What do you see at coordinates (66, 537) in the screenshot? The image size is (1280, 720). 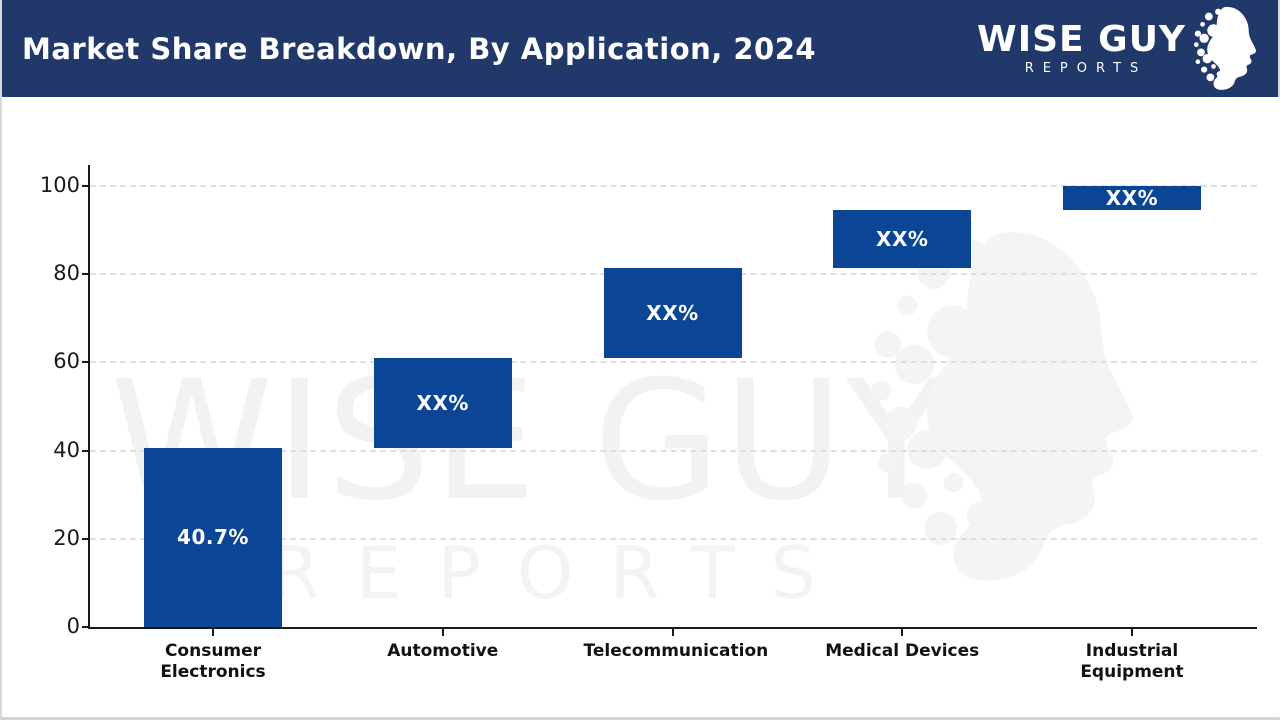 I see `y-tick-label: 20` at bounding box center [66, 537].